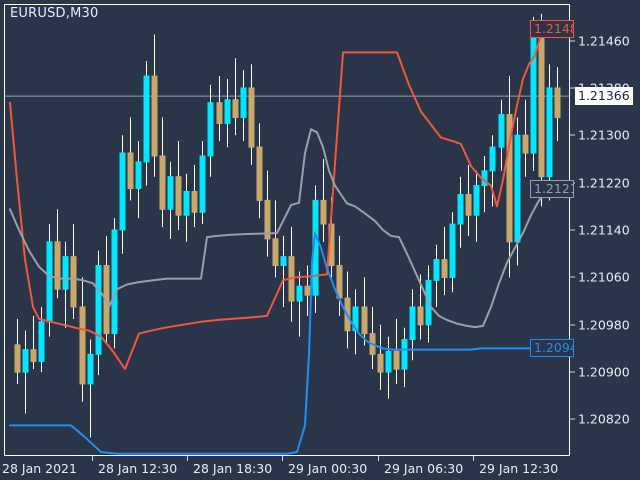 The width and height of the screenshot is (640, 480). I want to click on price-tick-label: 1.20980, so click(604, 325).